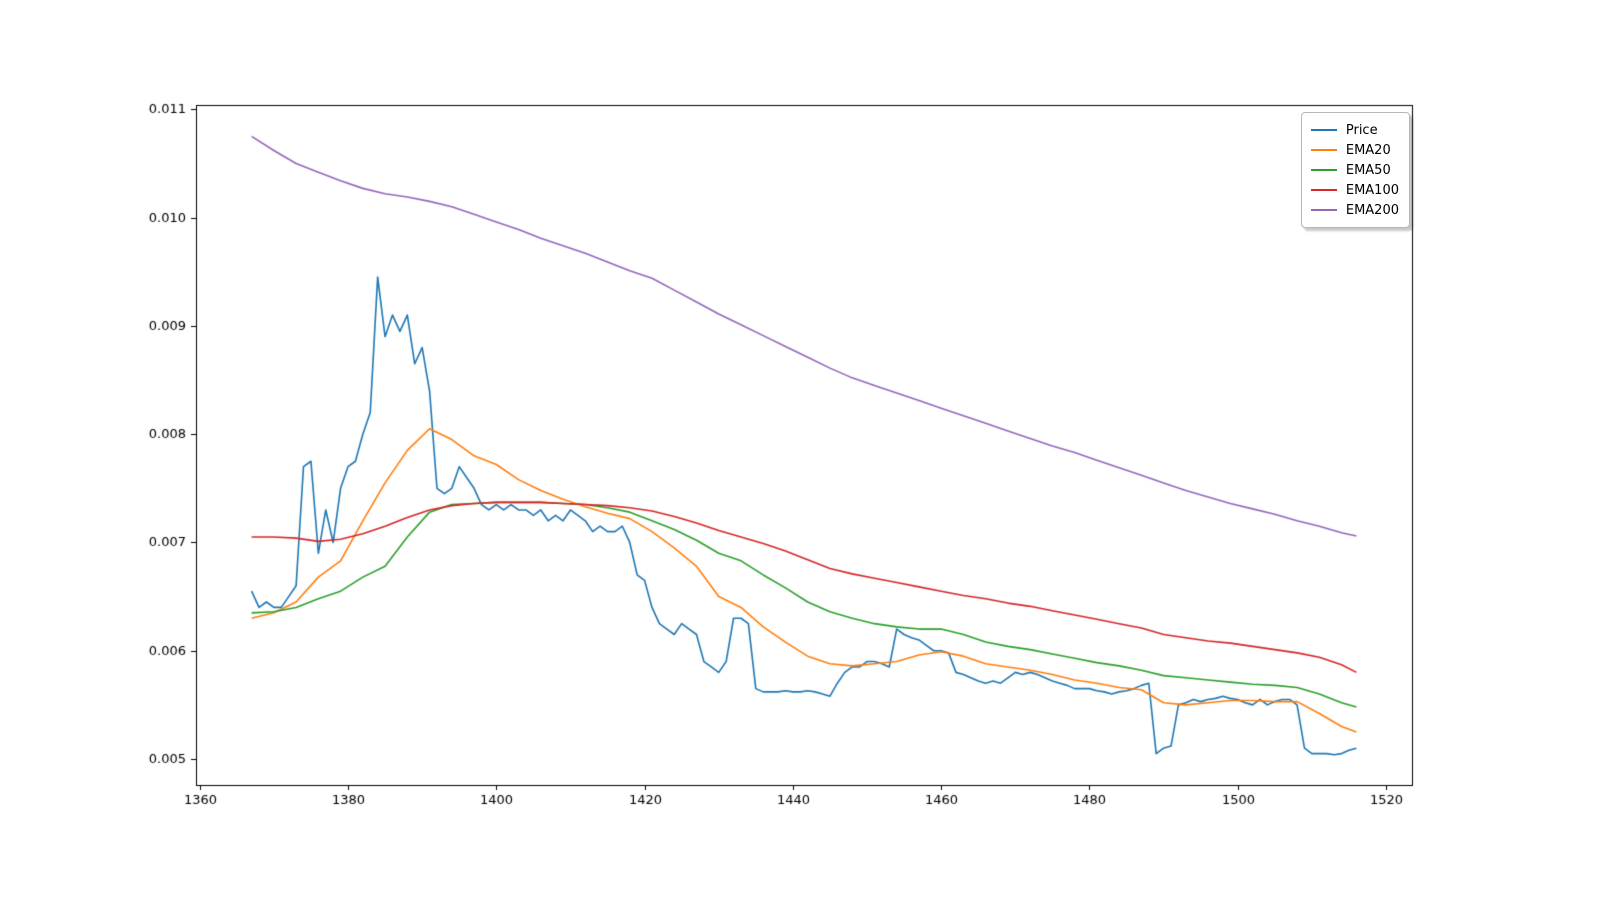 The image size is (1600, 900). I want to click on legend-item-ema50: EMA50, so click(1354, 170).